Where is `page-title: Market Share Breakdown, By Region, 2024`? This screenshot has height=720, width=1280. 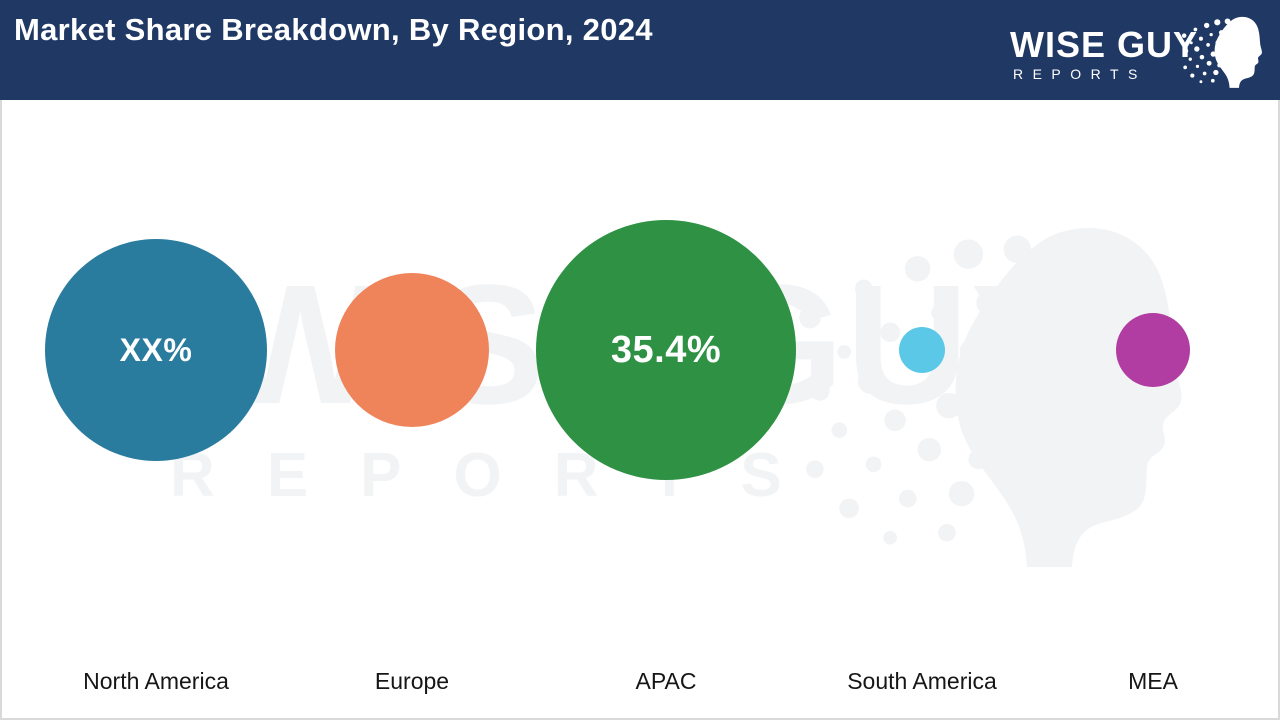
page-title: Market Share Breakdown, By Region, 2024 is located at coordinates (333, 29).